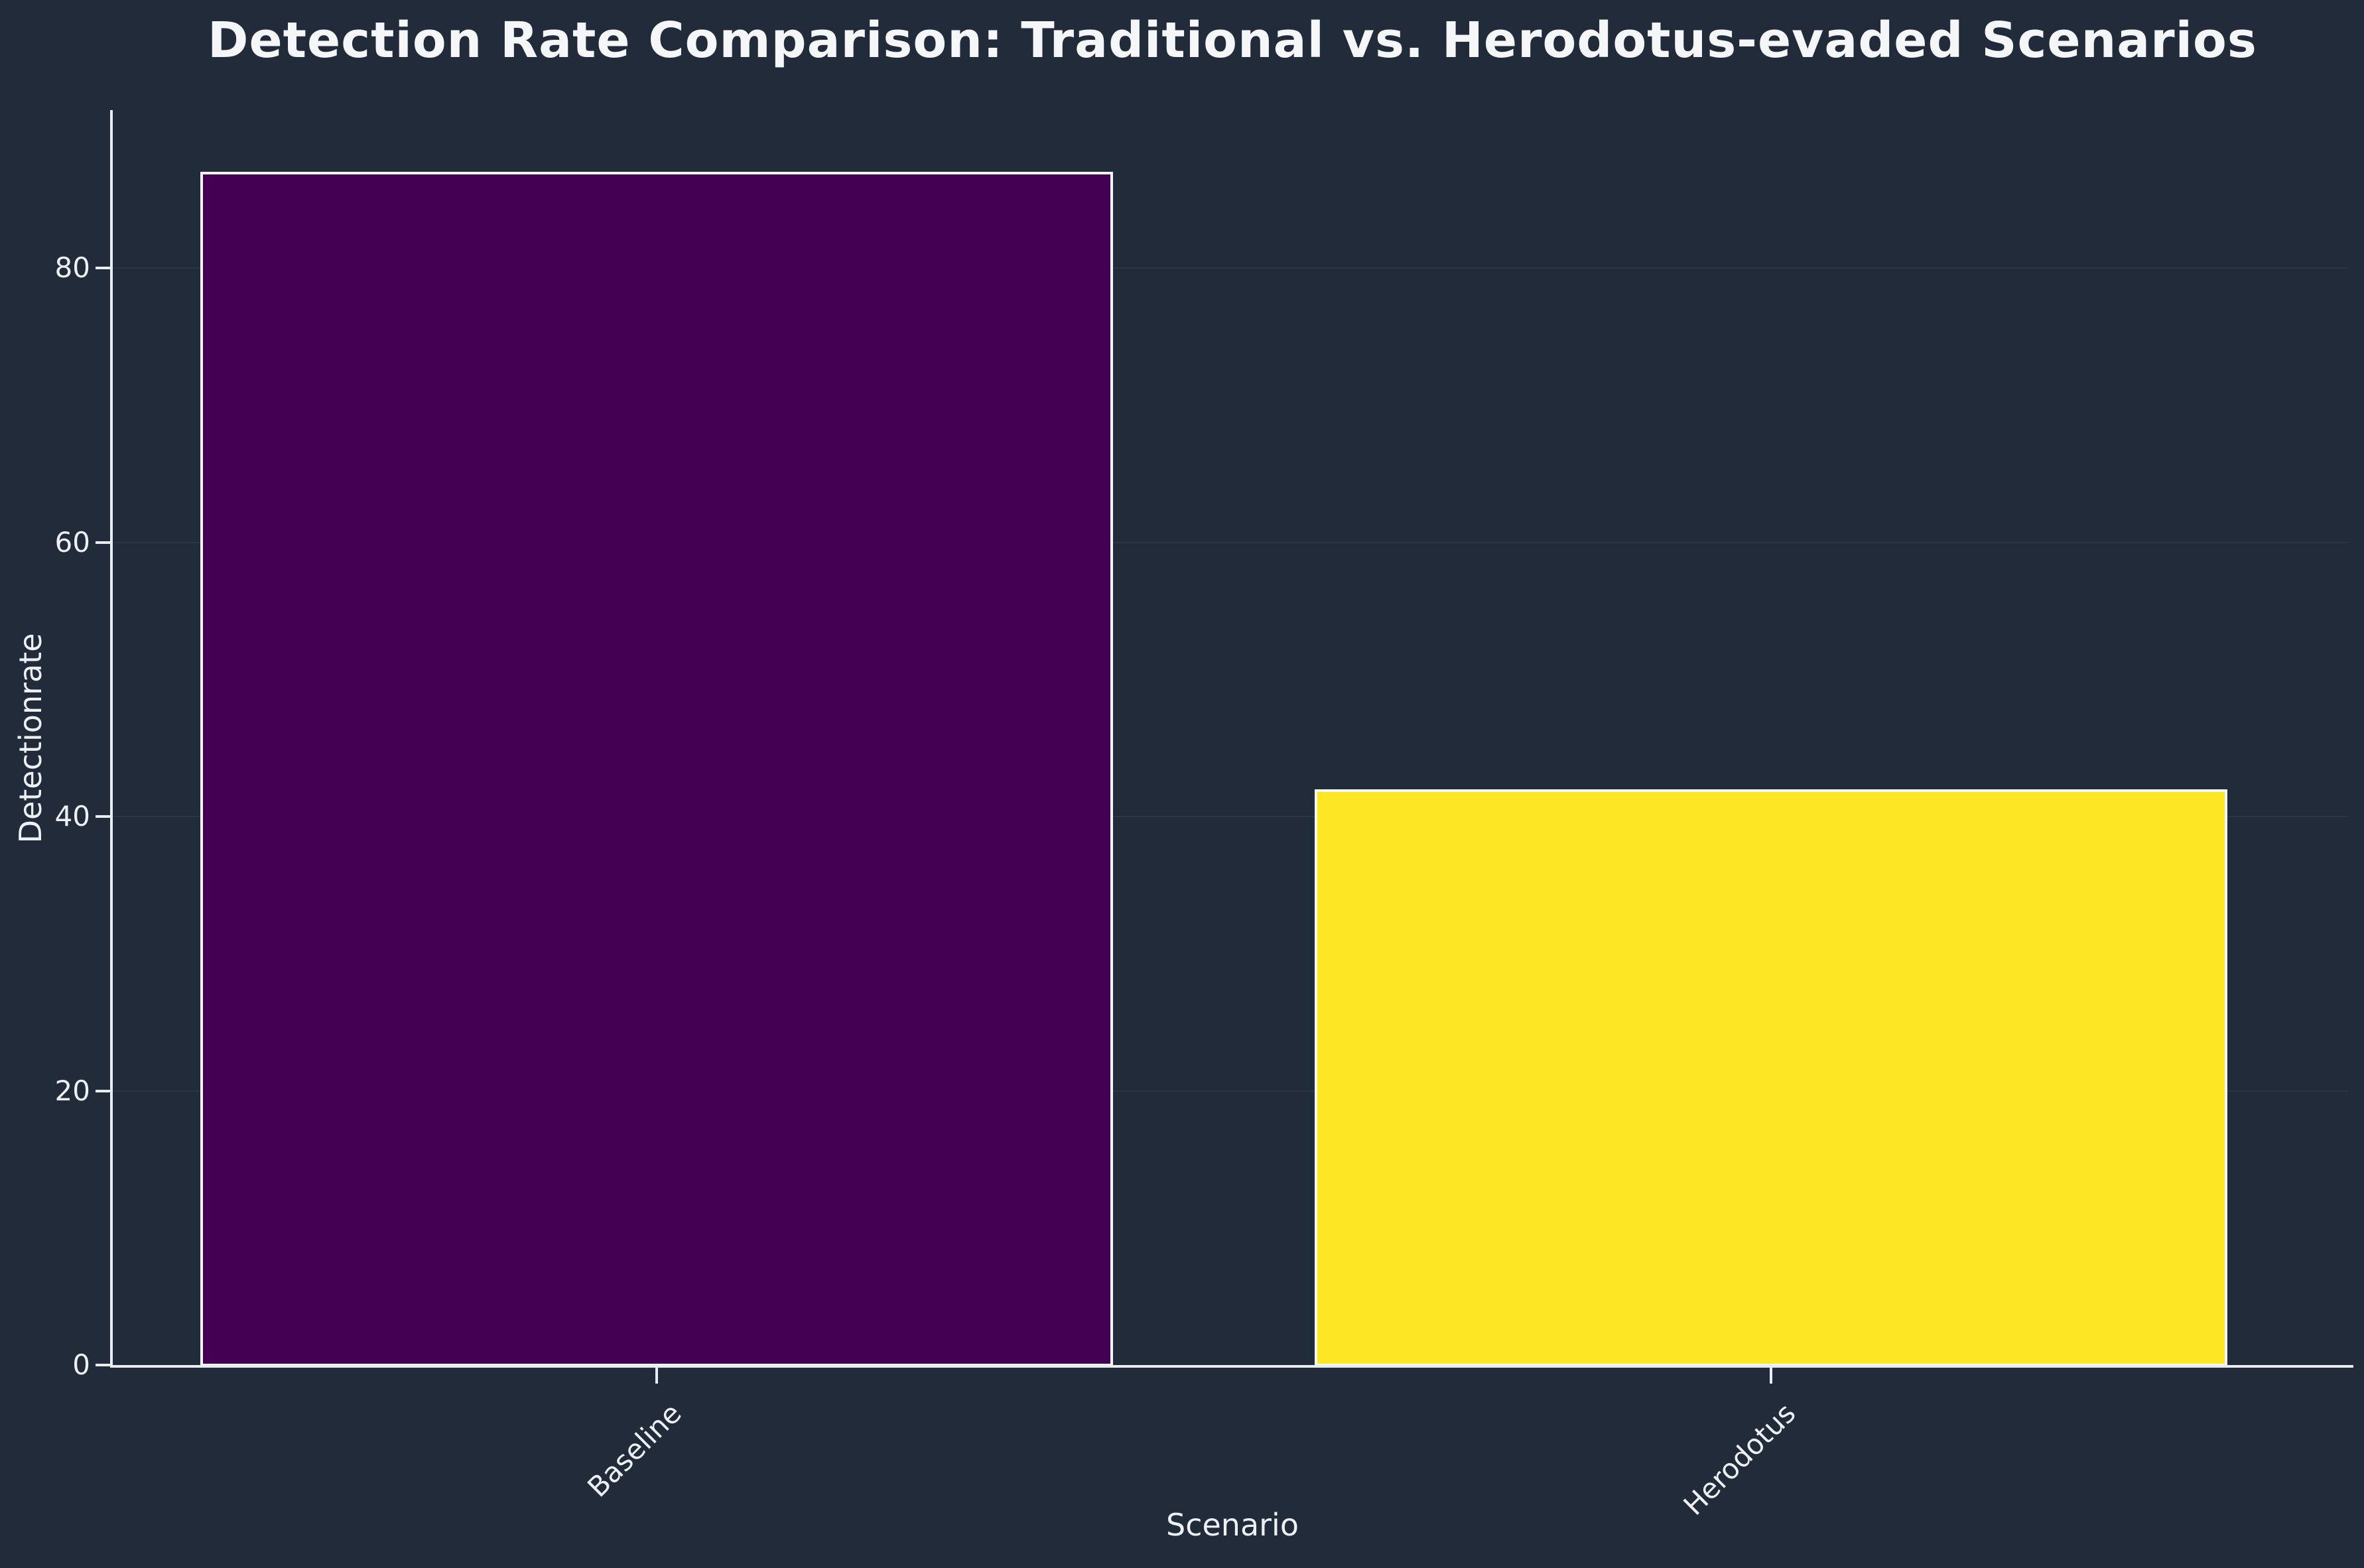 The height and width of the screenshot is (1568, 2364). I want to click on x-axis-label: Scenario, so click(1232, 1525).